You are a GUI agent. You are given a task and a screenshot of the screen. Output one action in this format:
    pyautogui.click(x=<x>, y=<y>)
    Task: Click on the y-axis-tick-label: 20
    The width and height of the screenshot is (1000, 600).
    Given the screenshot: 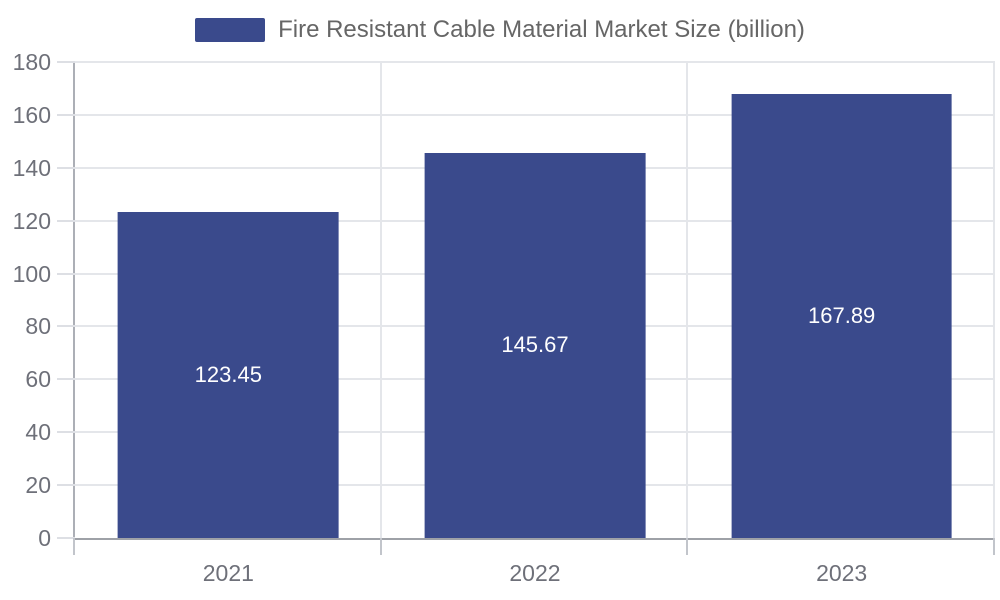 What is the action you would take?
    pyautogui.click(x=38, y=485)
    